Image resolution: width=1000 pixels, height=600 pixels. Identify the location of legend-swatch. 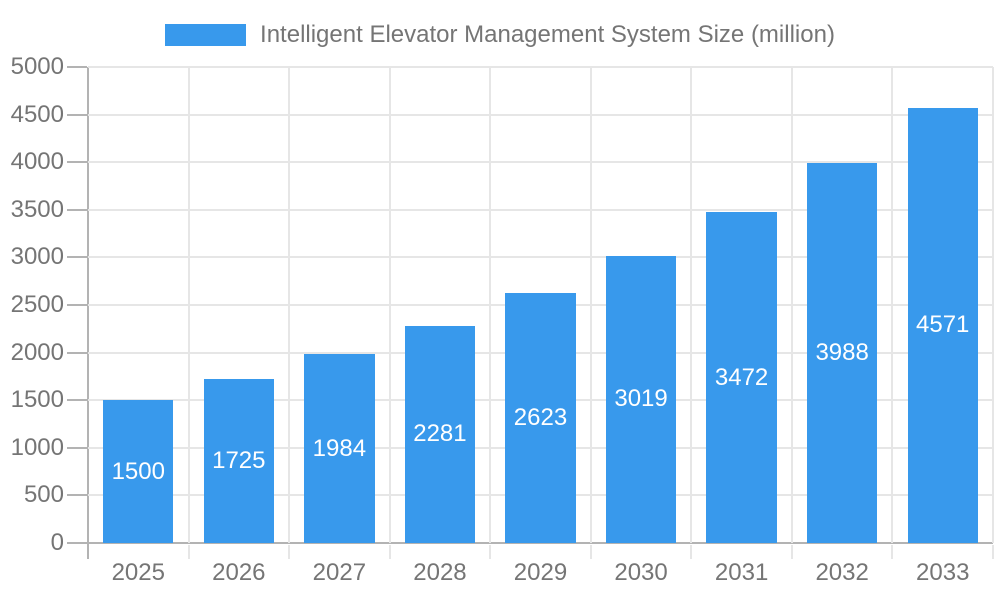
(206, 35).